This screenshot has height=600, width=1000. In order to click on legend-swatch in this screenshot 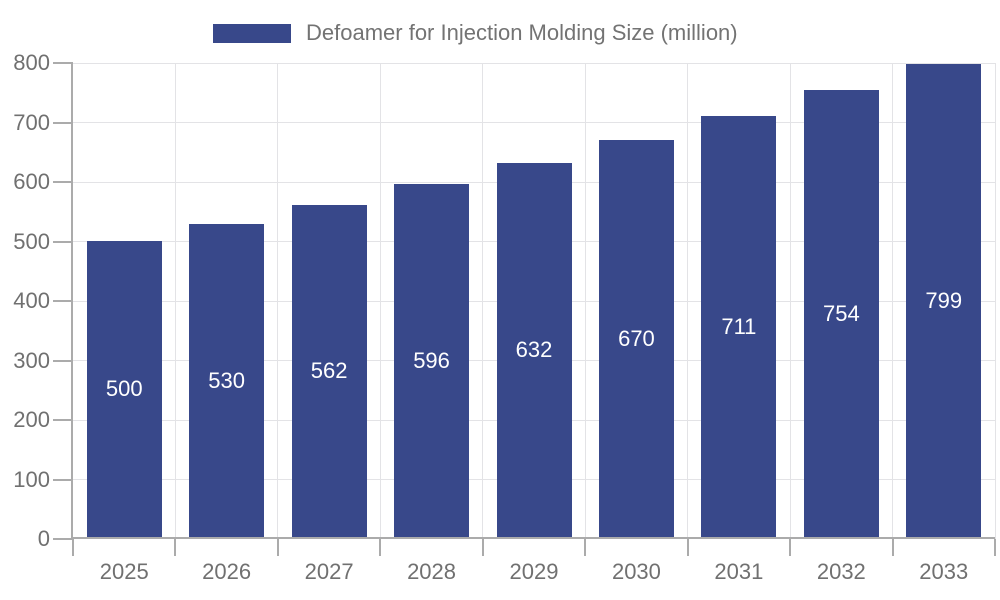, I will do `click(252, 33)`.